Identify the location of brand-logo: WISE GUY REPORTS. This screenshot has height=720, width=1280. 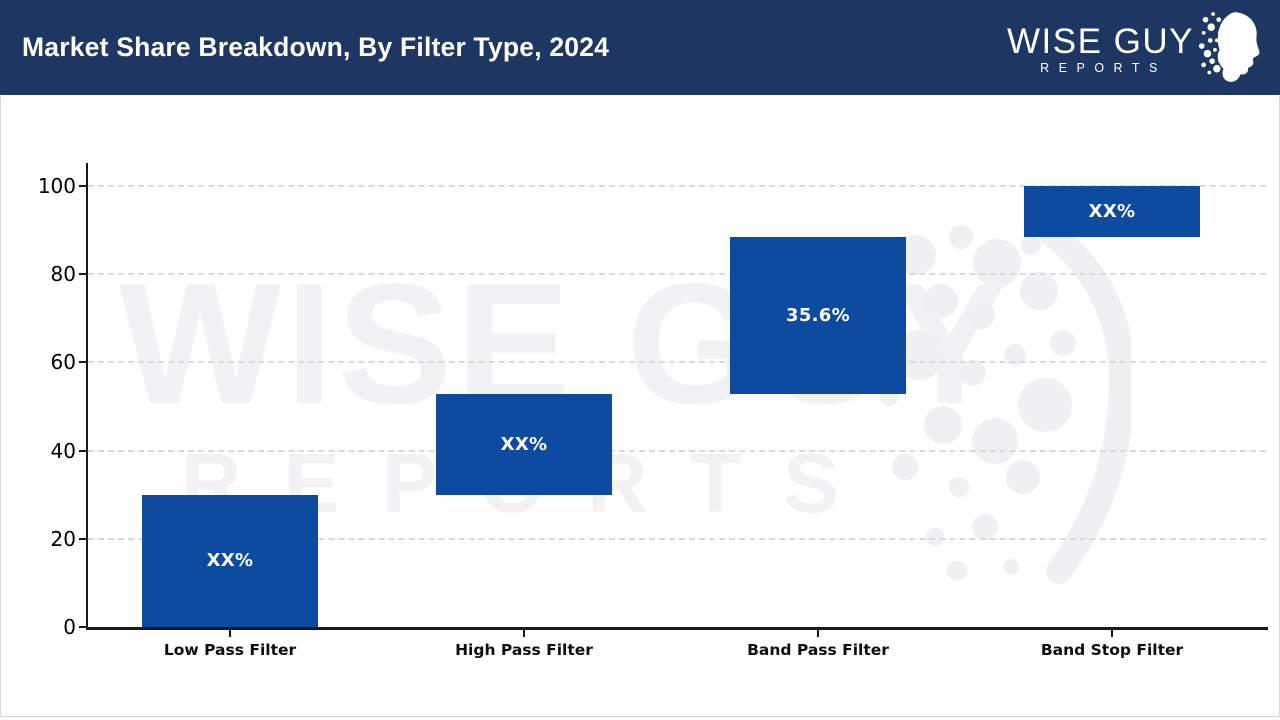
(1134, 49).